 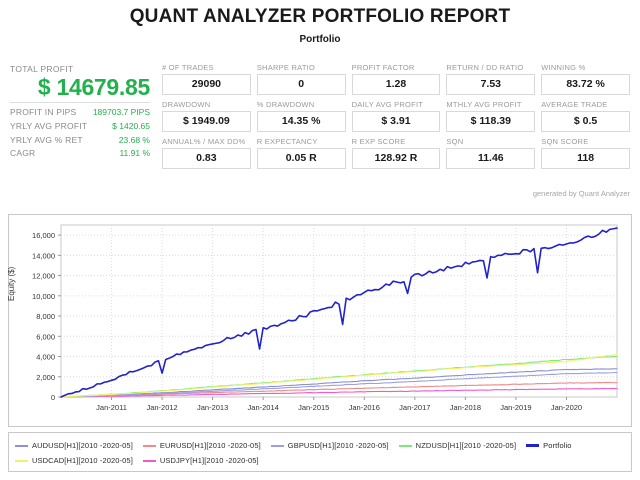 What do you see at coordinates (43, 235) in the screenshot?
I see `svg-text: 16,000` at bounding box center [43, 235].